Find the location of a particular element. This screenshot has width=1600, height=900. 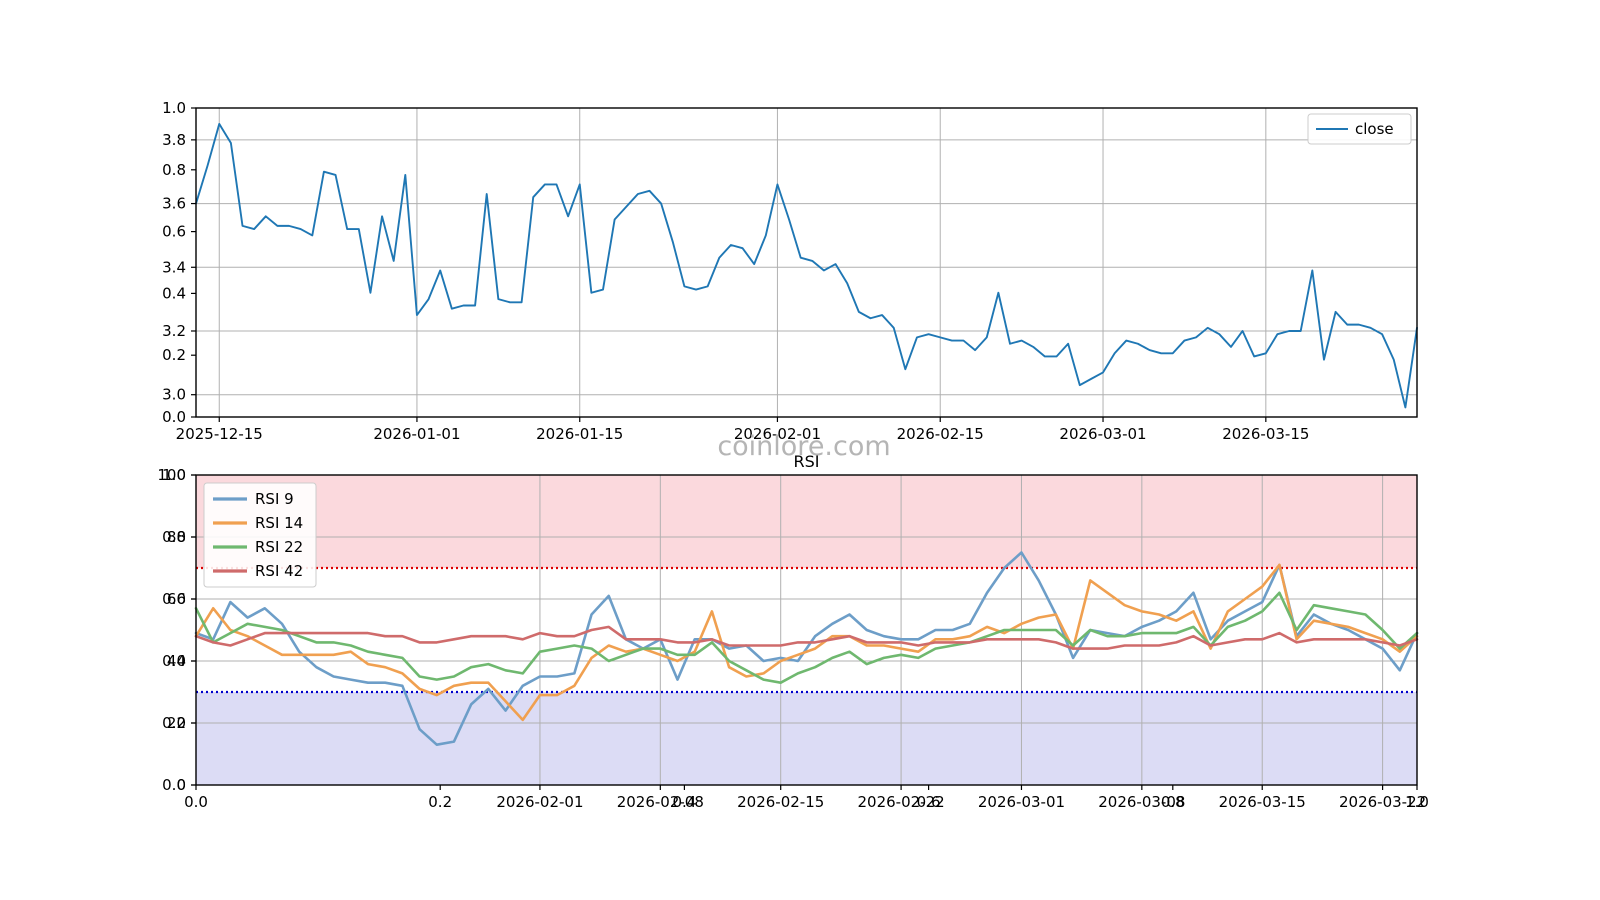

rsi-x-ghost-tick-label: 0.0 is located at coordinates (196, 802).